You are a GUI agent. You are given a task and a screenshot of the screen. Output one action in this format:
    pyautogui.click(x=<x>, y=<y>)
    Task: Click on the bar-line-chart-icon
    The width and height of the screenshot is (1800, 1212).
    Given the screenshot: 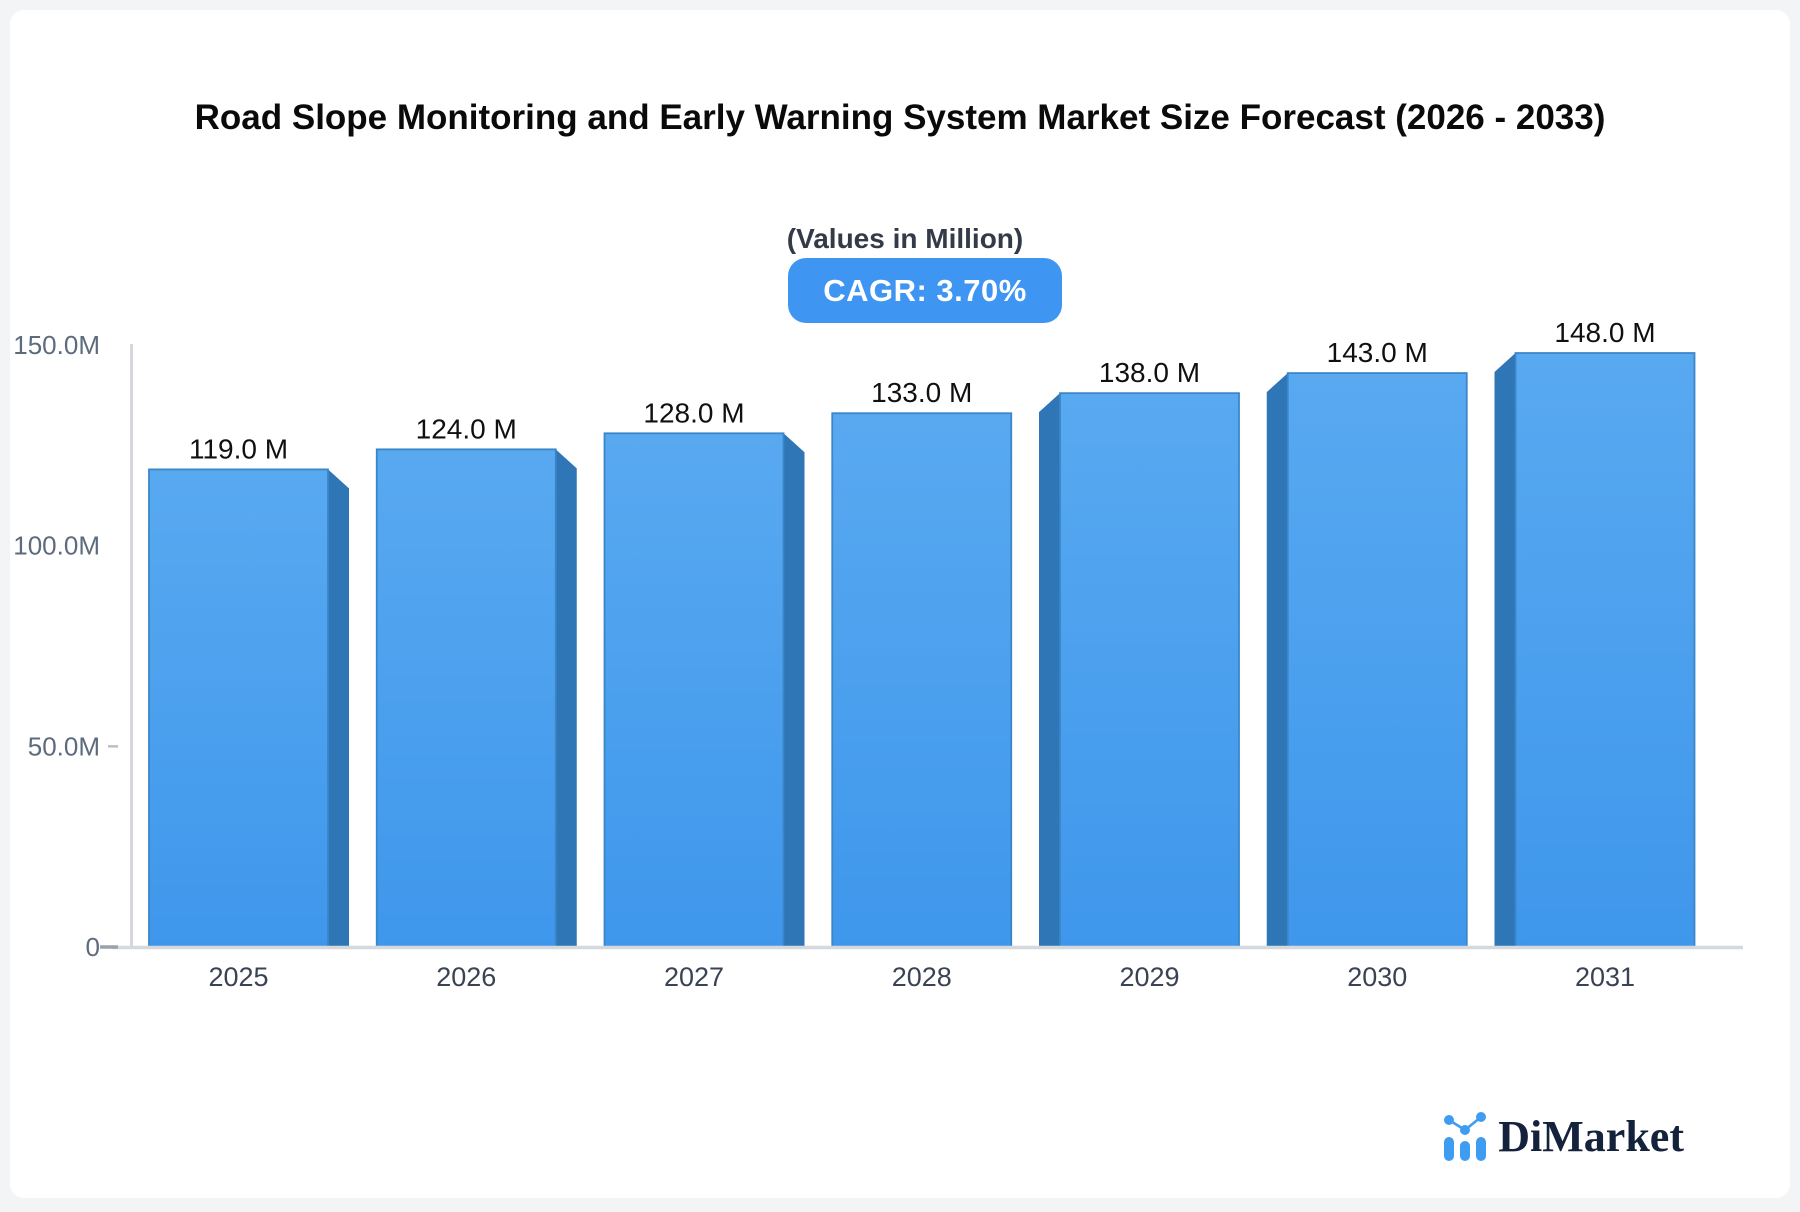 What is the action you would take?
    pyautogui.click(x=1465, y=1136)
    